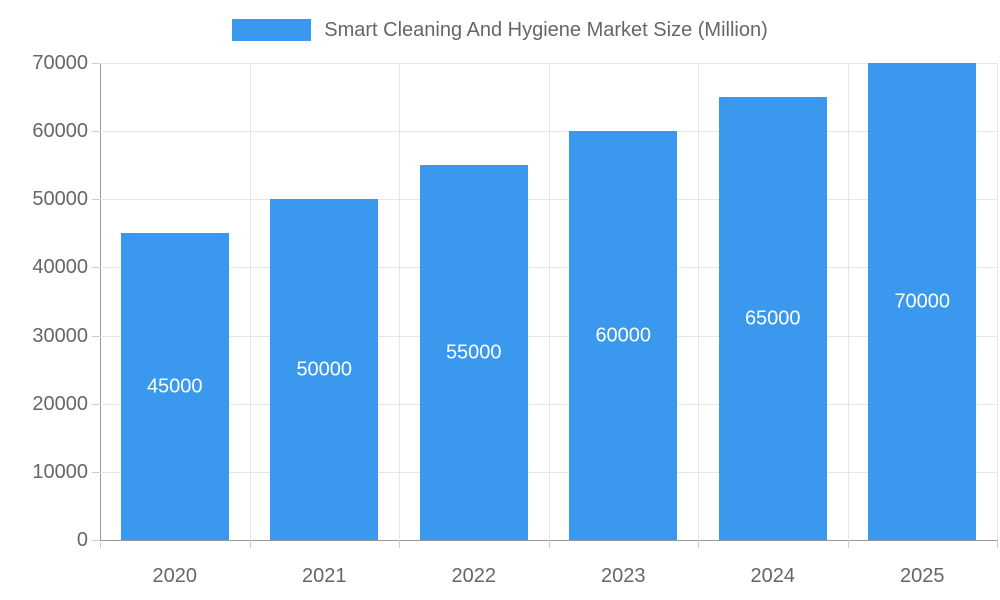 This screenshot has width=1000, height=600. What do you see at coordinates (474, 576) in the screenshot?
I see `x-axis-tick-label: 2022` at bounding box center [474, 576].